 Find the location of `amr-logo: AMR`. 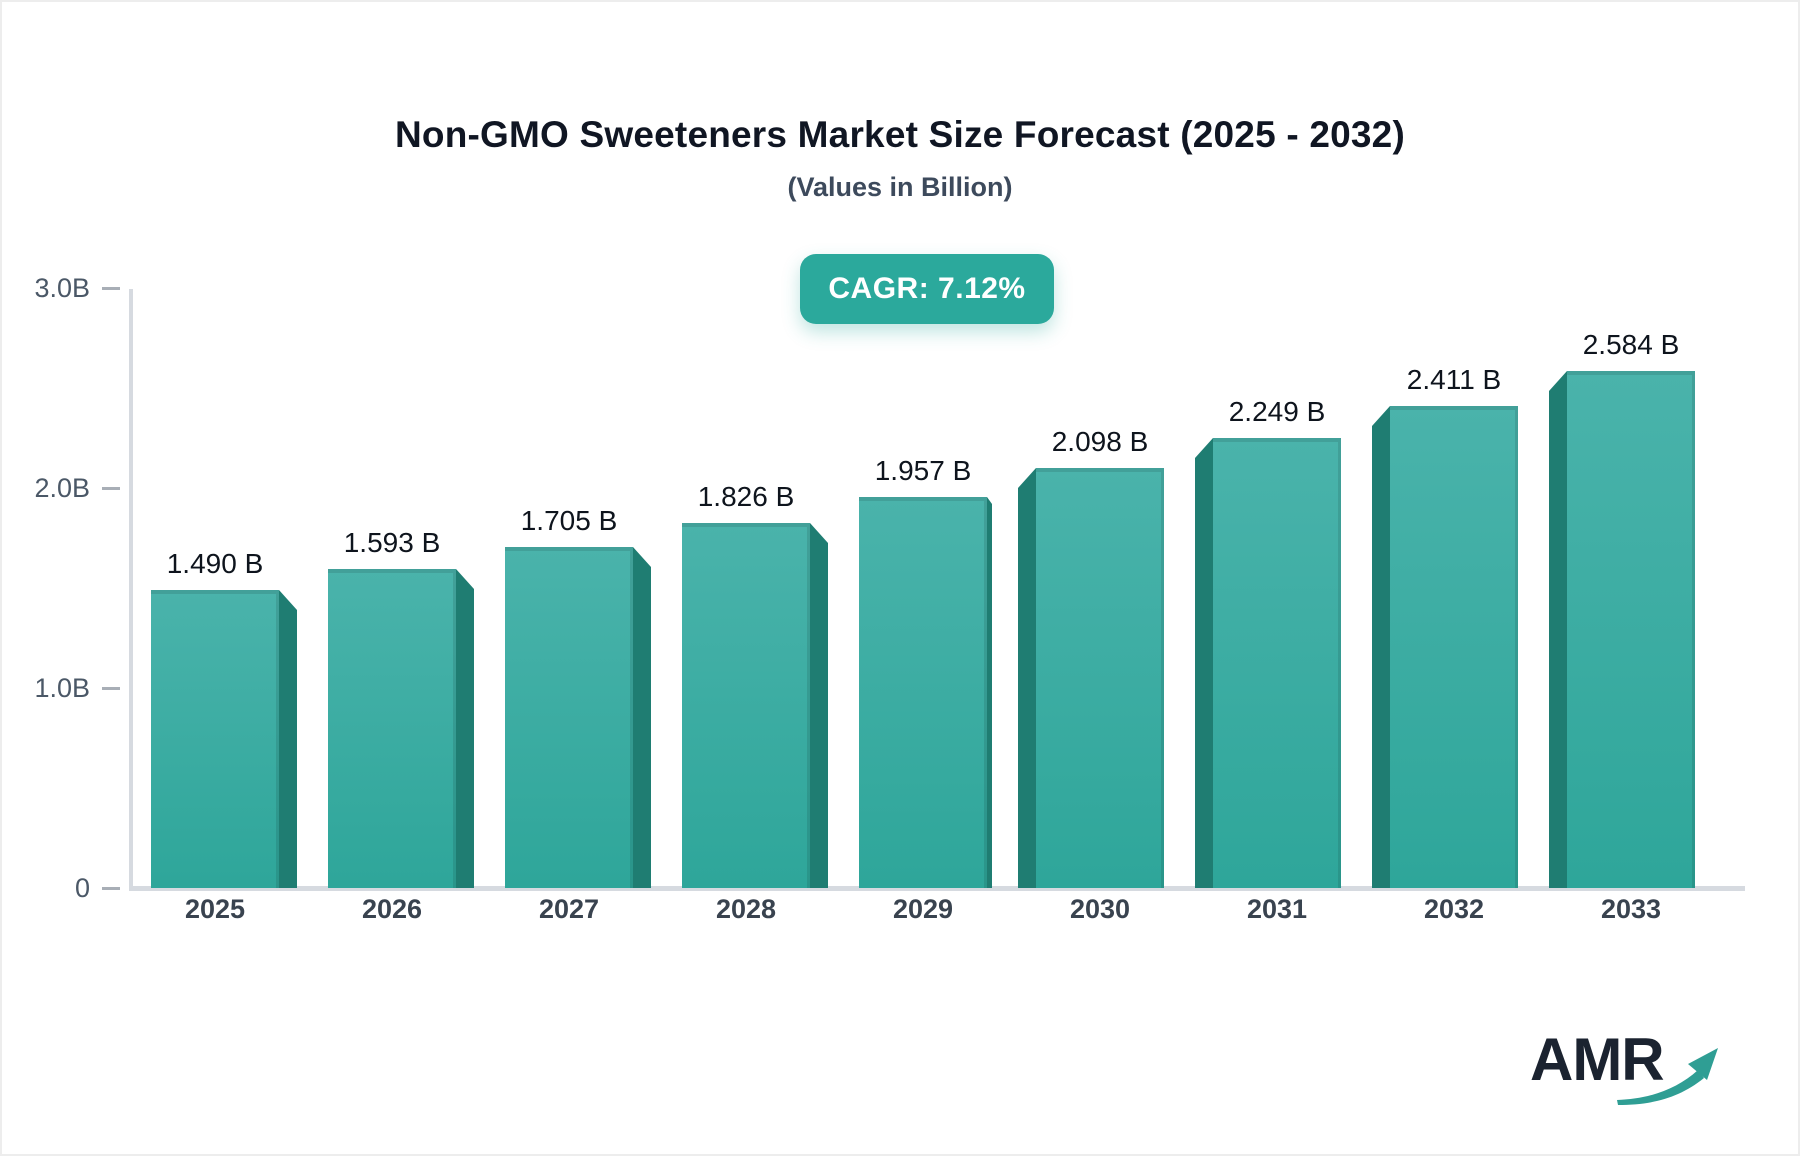

amr-logo: AMR is located at coordinates (1635, 1075).